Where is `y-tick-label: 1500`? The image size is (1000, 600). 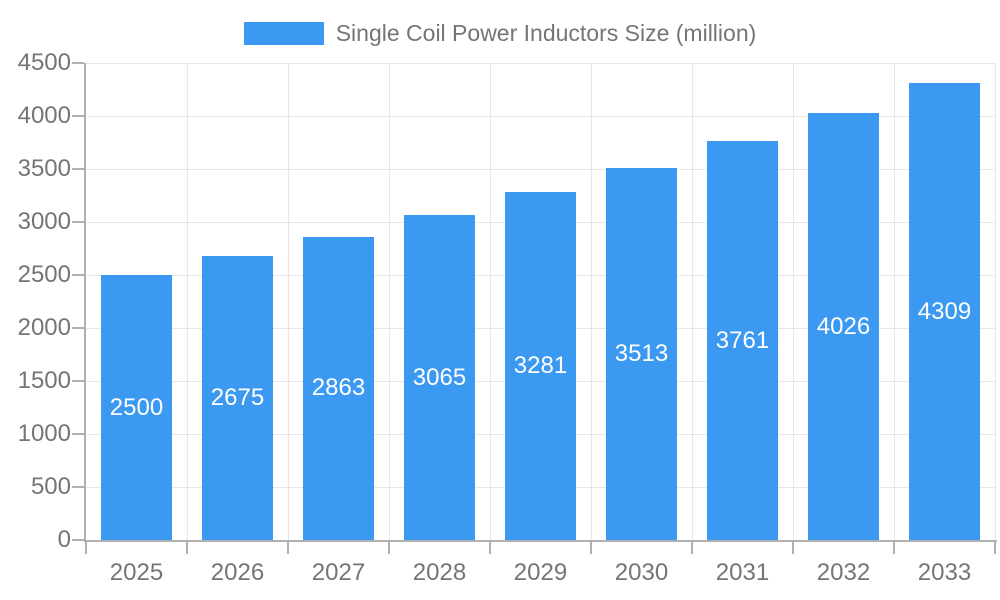
y-tick-label: 1500 is located at coordinates (44, 380).